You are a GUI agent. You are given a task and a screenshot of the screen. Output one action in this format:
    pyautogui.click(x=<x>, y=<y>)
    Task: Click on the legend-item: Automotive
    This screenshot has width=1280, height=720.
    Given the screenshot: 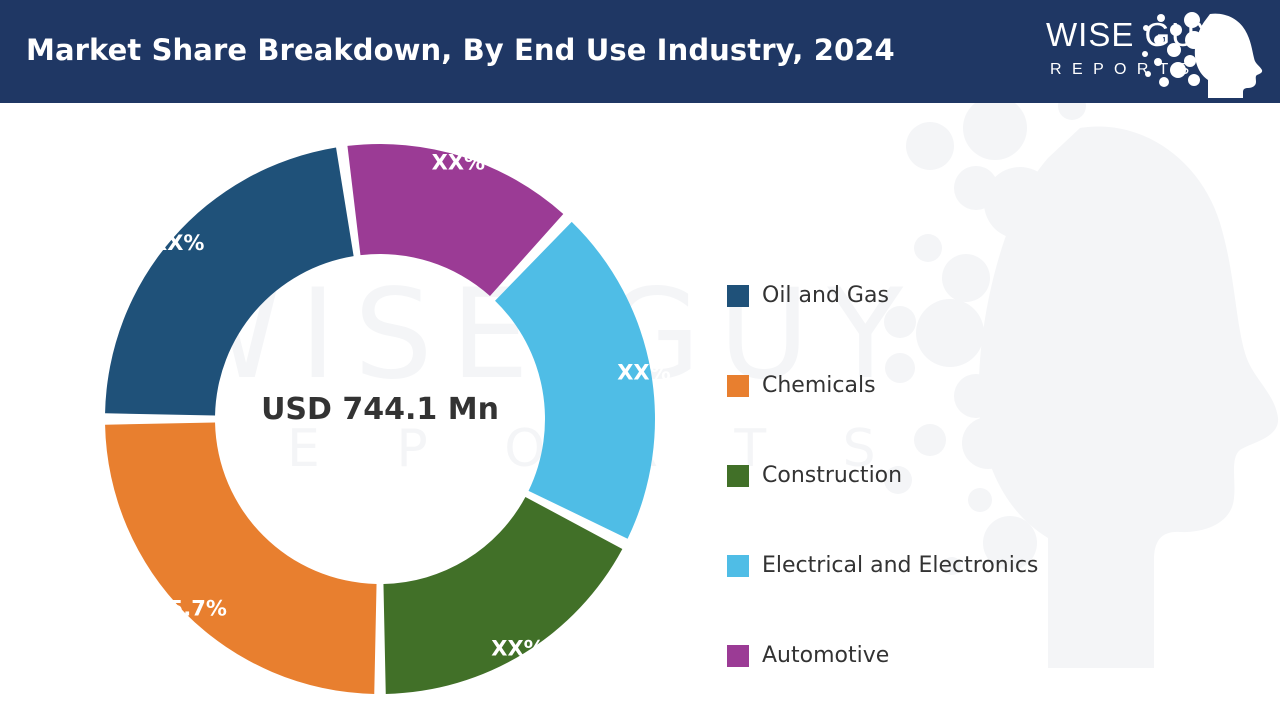 What is the action you would take?
    pyautogui.click(x=957, y=656)
    